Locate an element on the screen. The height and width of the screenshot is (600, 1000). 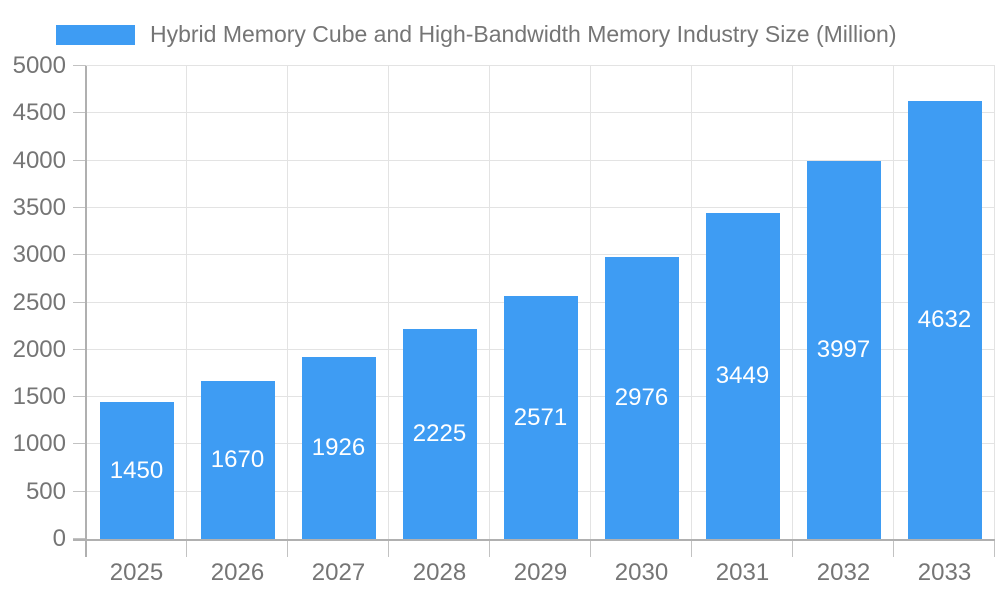
bar-value-label: 2225 is located at coordinates (439, 433).